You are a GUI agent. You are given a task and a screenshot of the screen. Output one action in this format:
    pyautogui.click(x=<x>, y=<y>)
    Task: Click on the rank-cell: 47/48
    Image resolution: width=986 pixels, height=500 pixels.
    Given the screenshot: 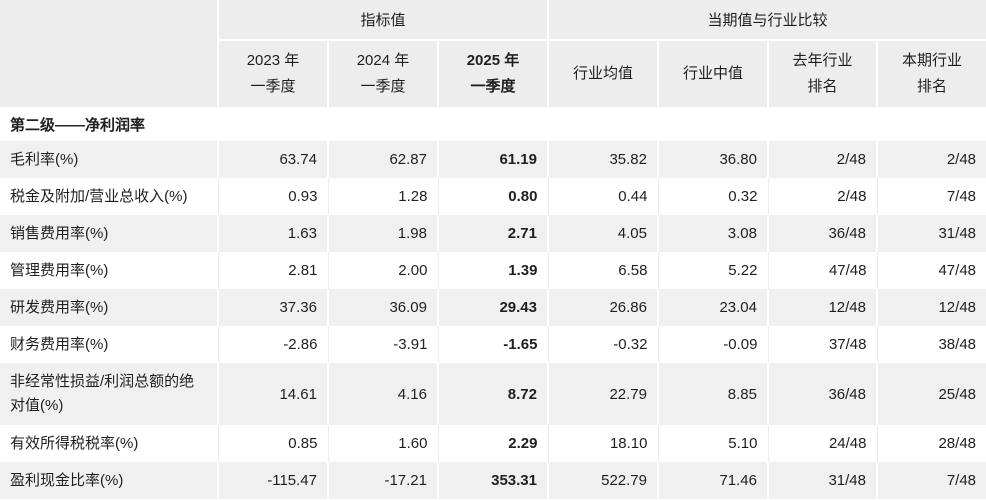 What is the action you would take?
    pyautogui.click(x=931, y=270)
    